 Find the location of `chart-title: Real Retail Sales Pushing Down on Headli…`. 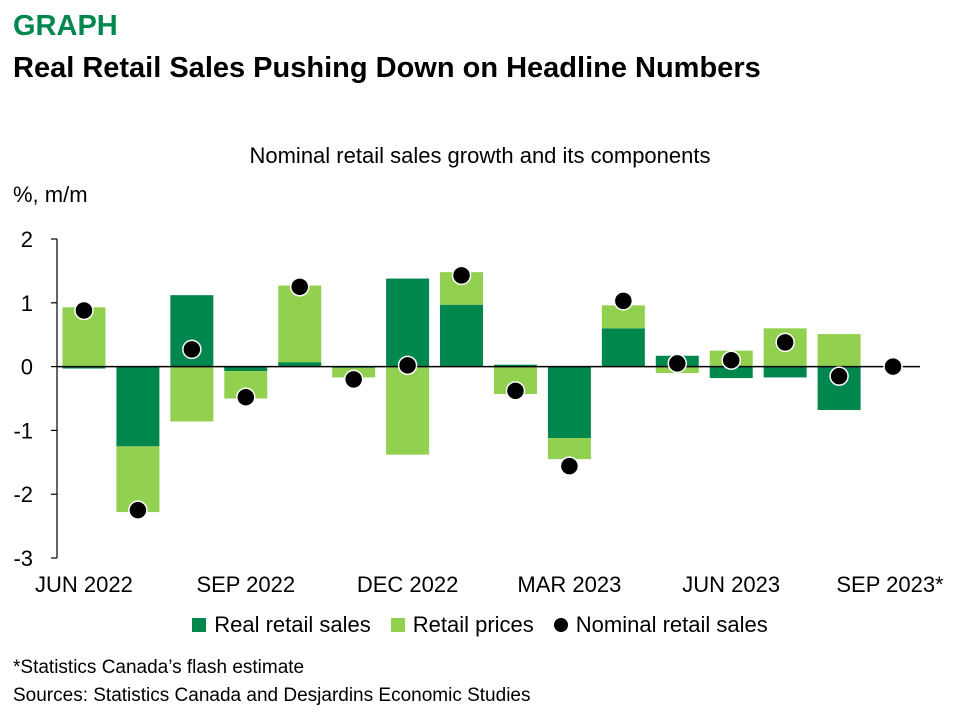

chart-title: Real Retail Sales Pushing Down on Headli… is located at coordinates (387, 68).